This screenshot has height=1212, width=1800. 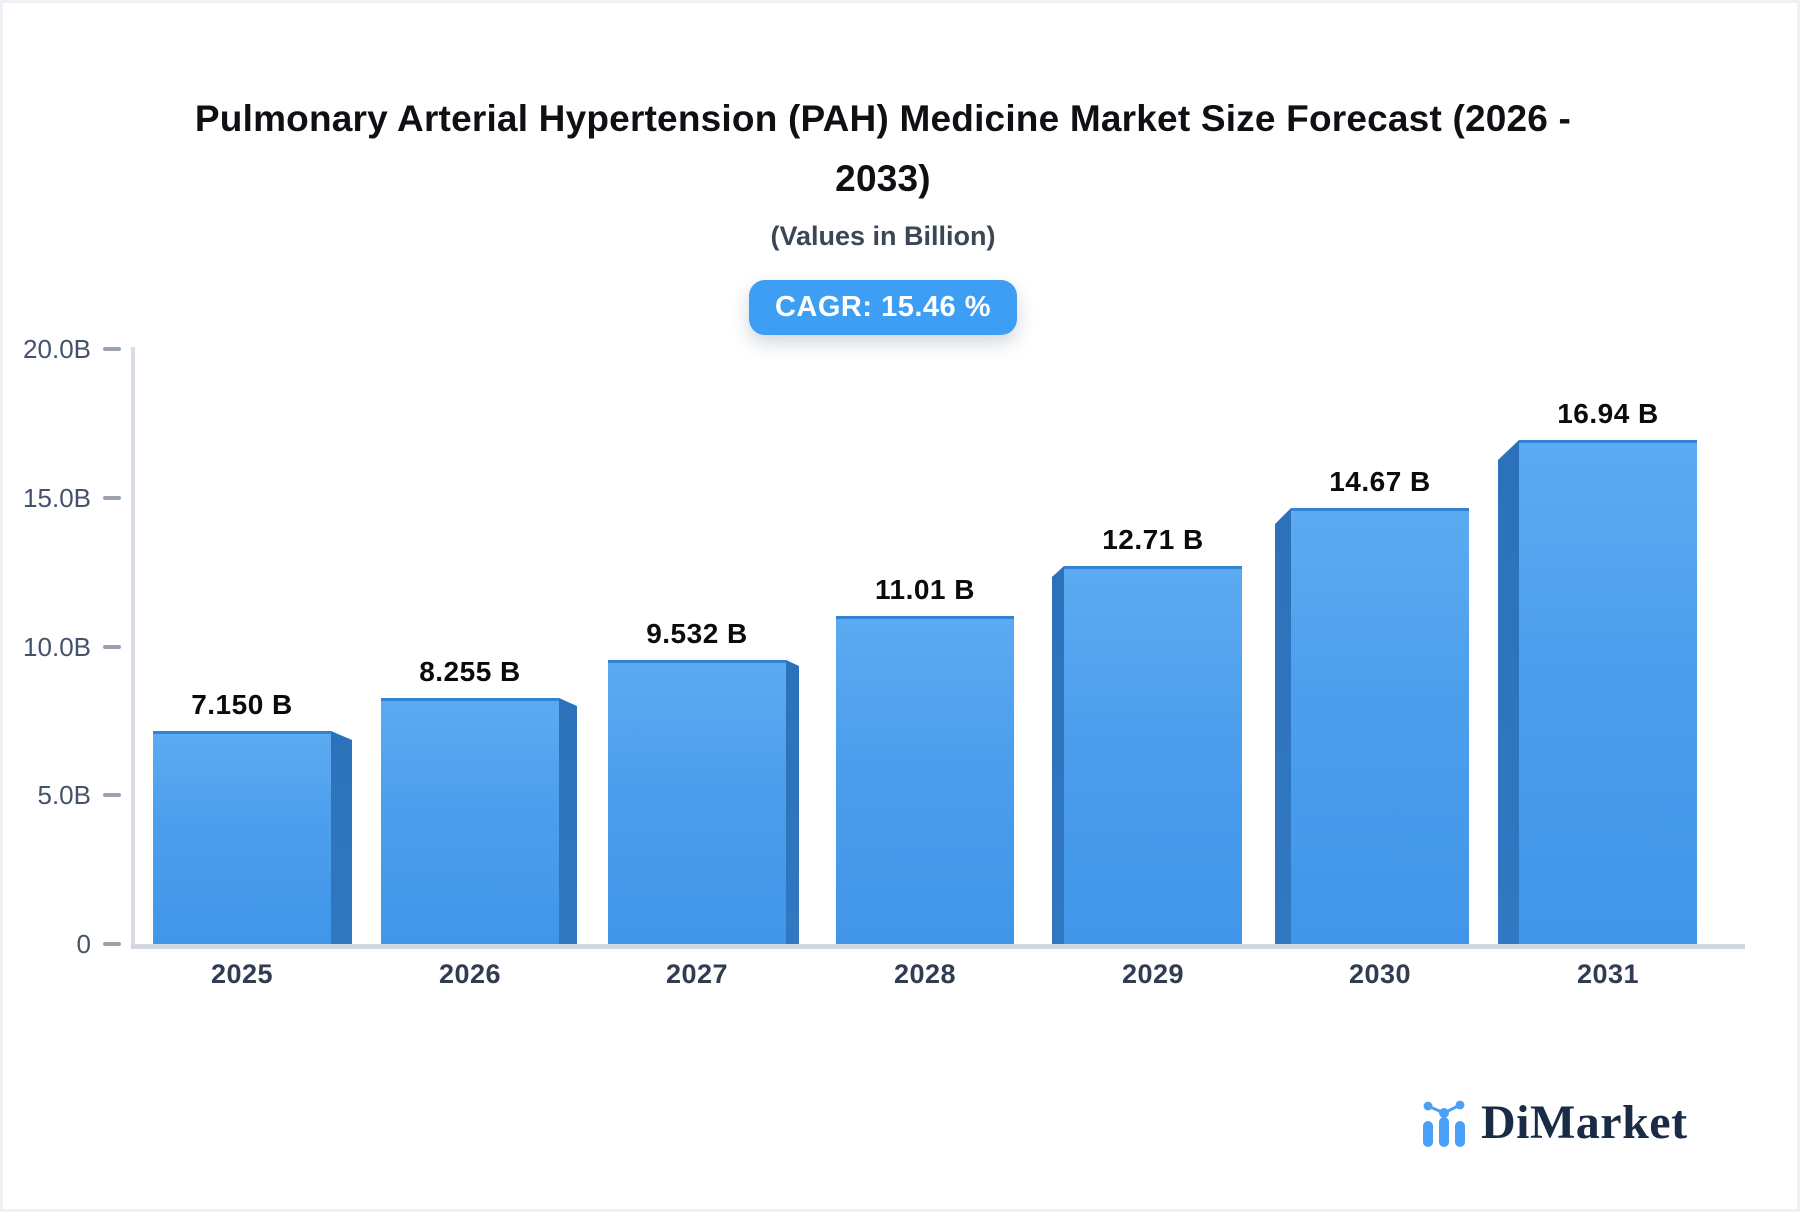 I want to click on bar-2028, so click(x=925, y=780).